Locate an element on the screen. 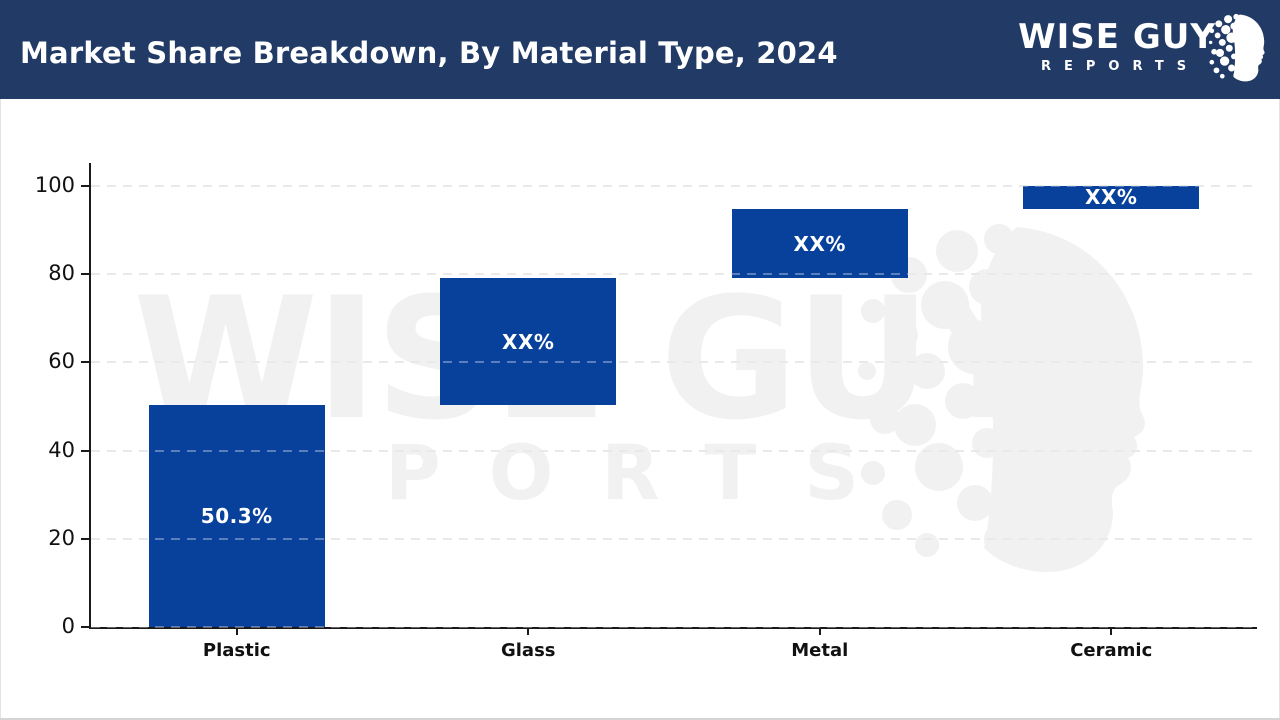 The image size is (1280, 720). category-label-metal: Metal is located at coordinates (820, 650).